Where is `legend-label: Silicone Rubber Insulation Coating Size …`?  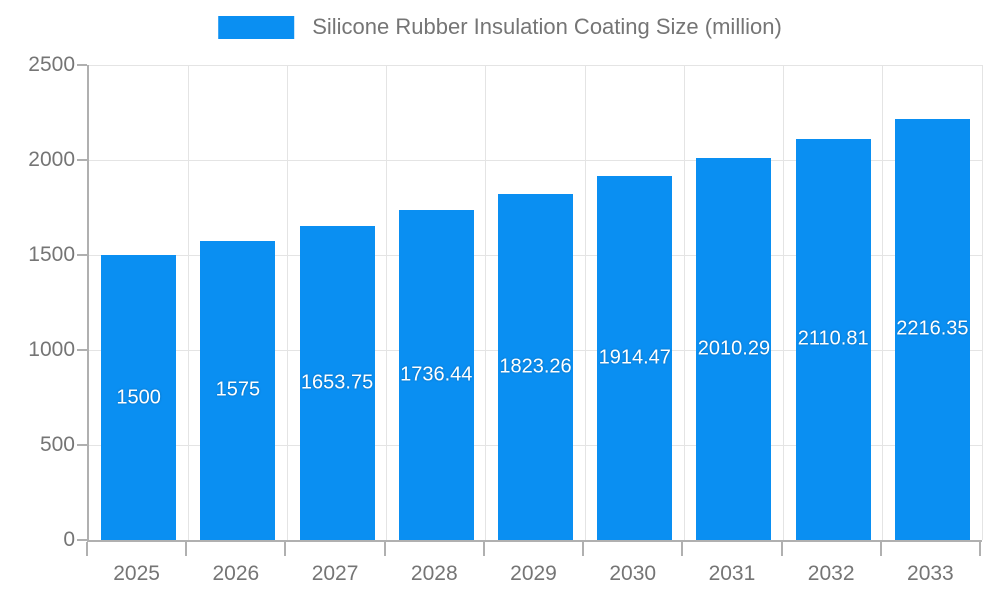
legend-label: Silicone Rubber Insulation Coating Size … is located at coordinates (547, 26).